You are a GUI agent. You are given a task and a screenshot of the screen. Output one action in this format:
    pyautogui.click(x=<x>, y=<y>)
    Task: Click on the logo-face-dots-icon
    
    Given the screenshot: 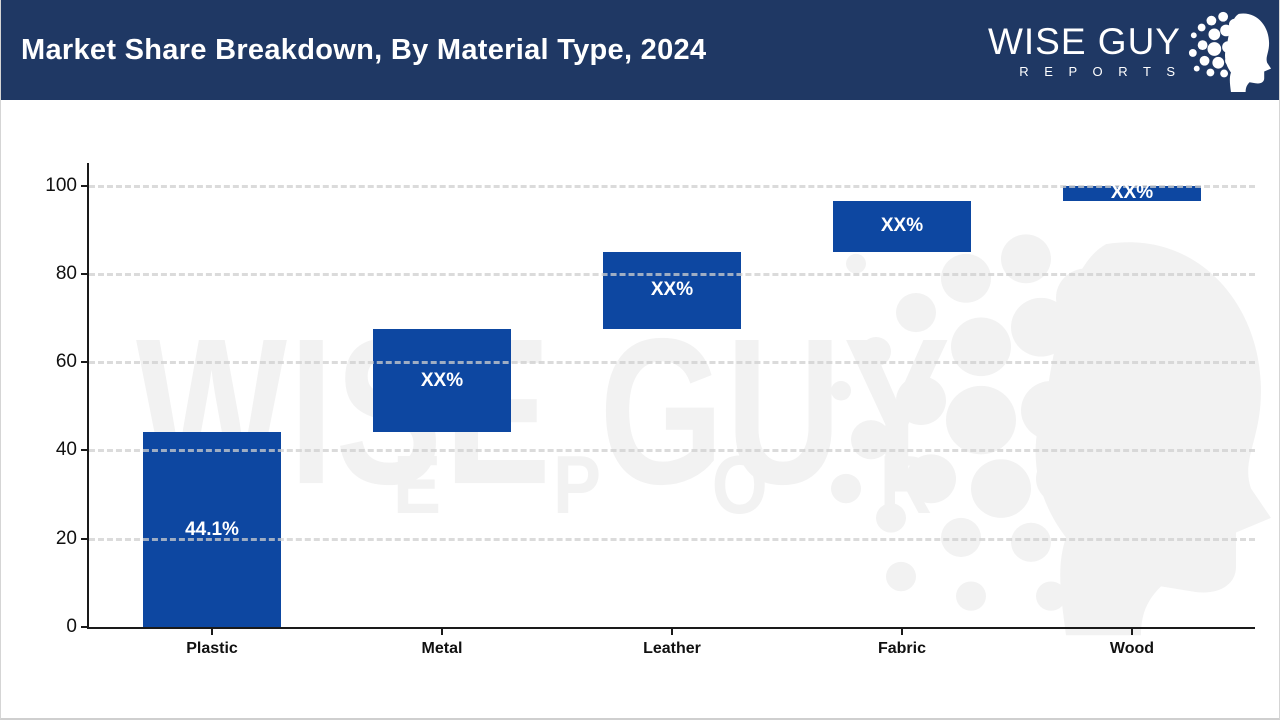 What is the action you would take?
    pyautogui.click(x=1230, y=52)
    